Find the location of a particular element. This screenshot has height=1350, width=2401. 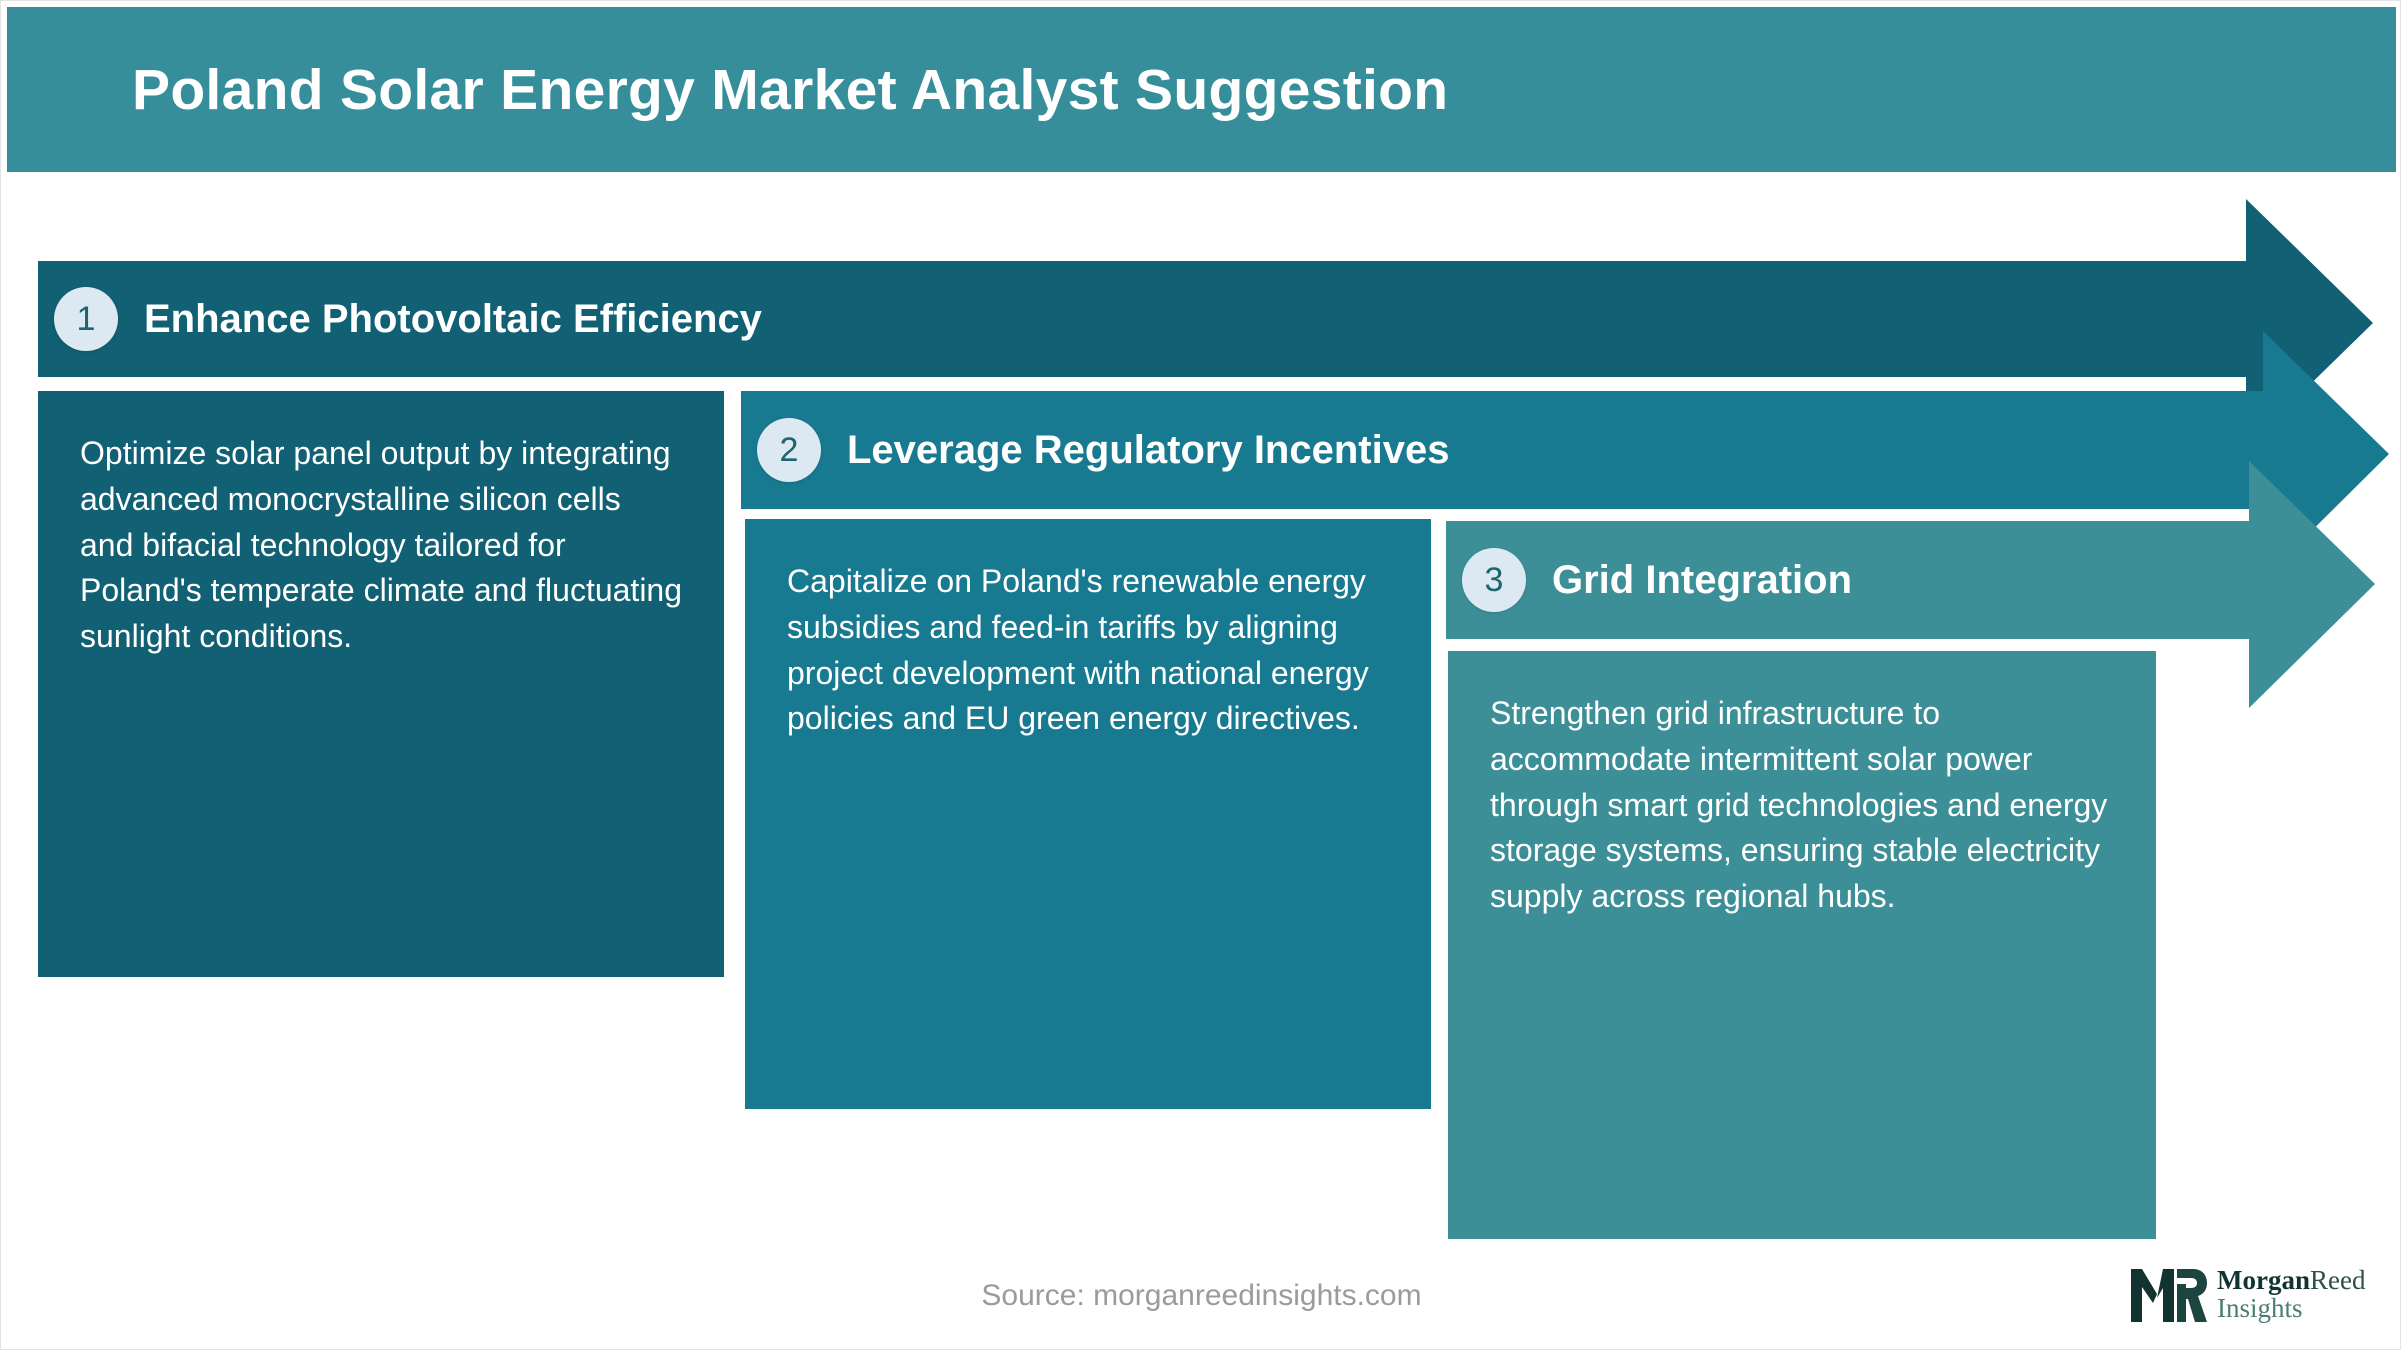

step-title-3: Grid Integration is located at coordinates (1702, 579).